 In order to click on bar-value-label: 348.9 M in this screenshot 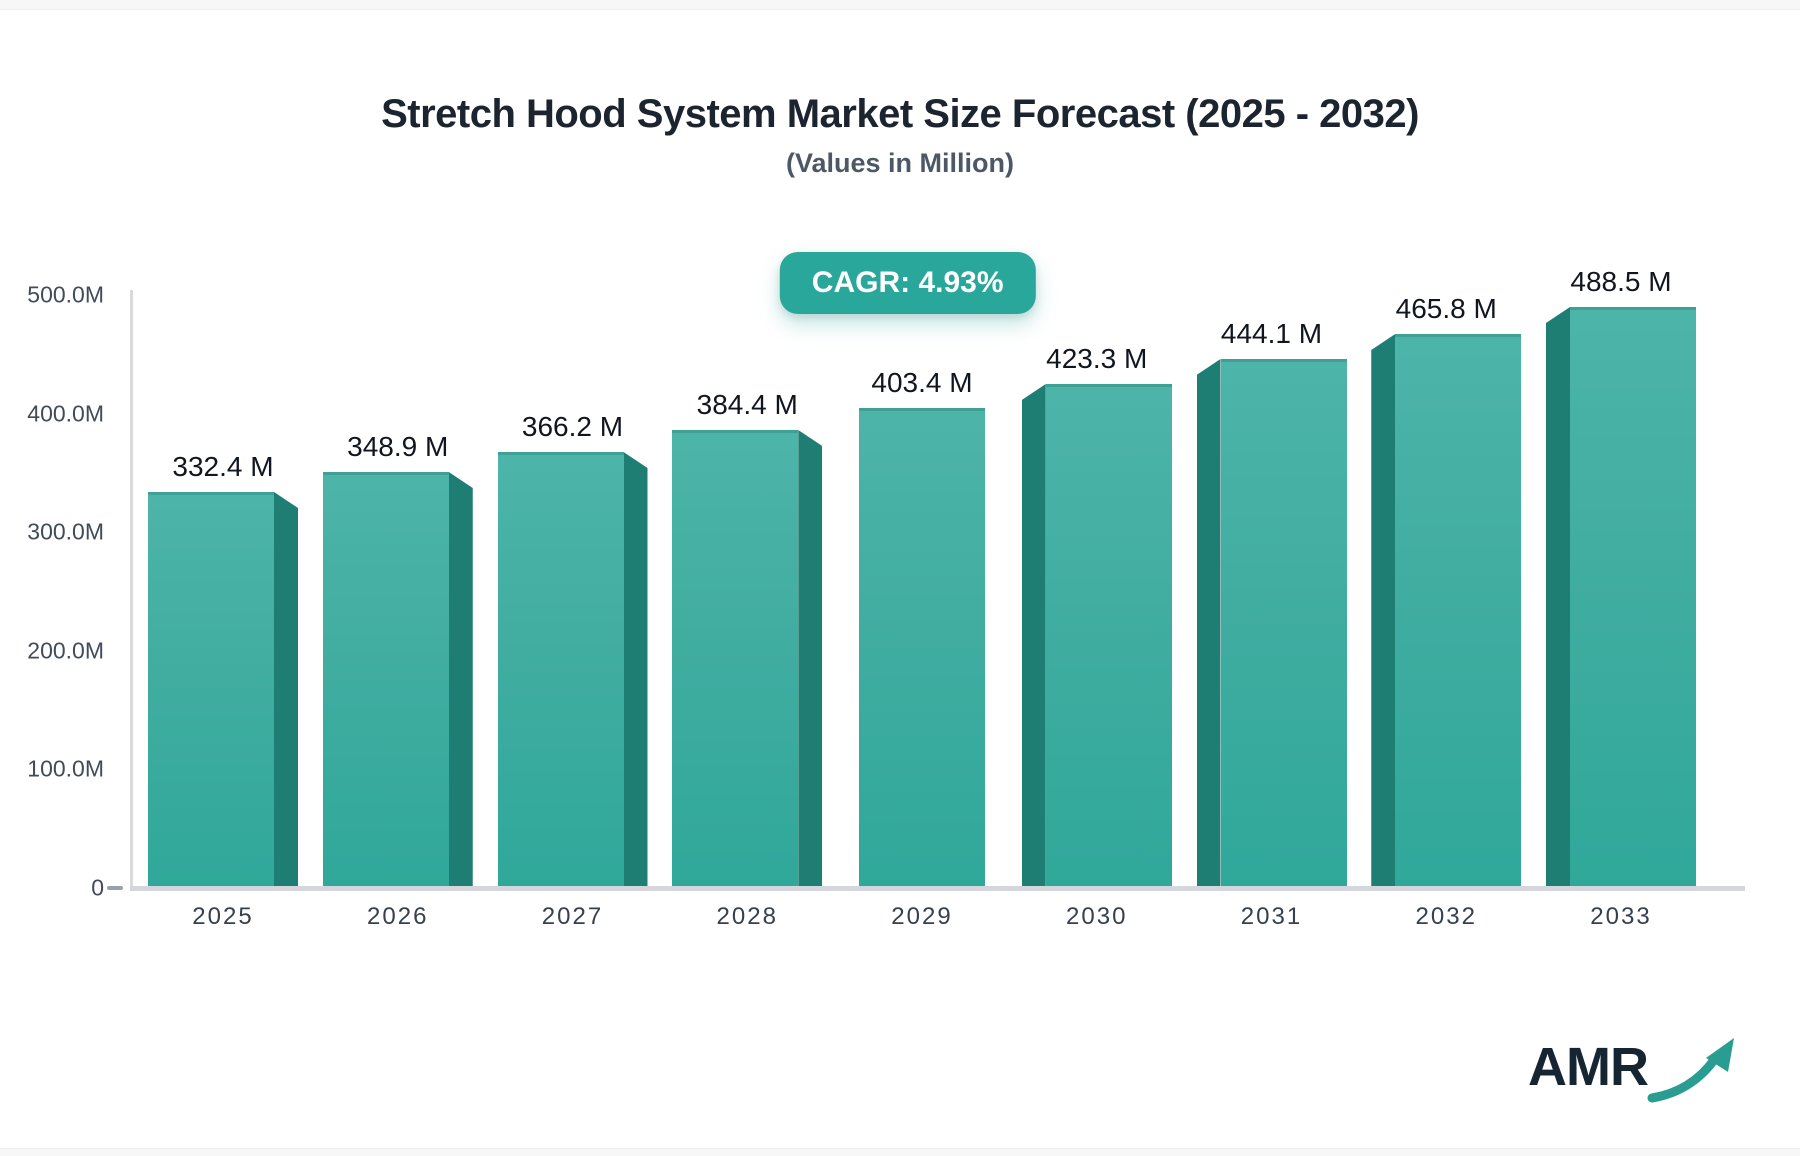, I will do `click(398, 446)`.